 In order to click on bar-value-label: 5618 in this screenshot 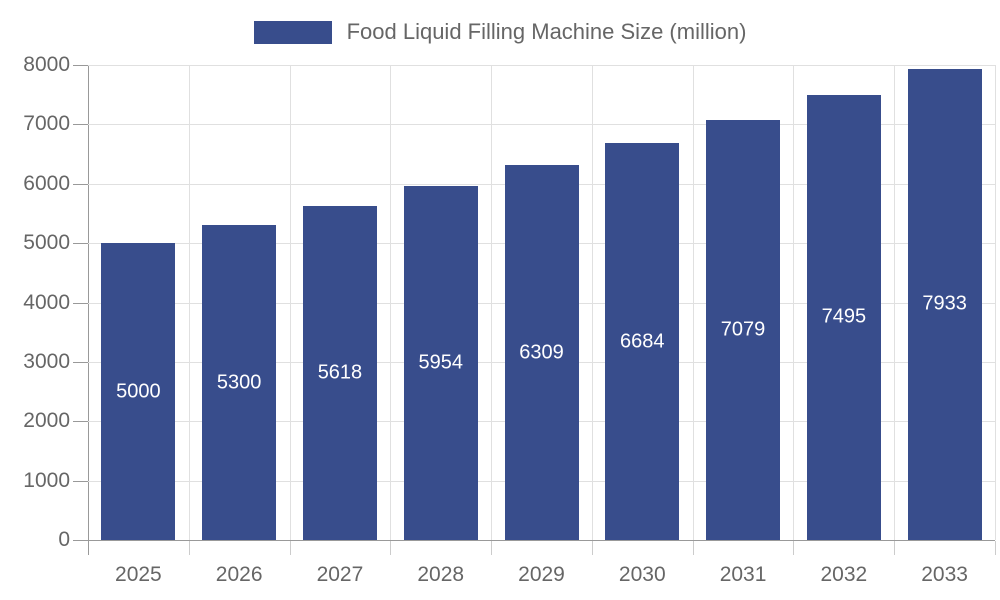, I will do `click(340, 372)`.